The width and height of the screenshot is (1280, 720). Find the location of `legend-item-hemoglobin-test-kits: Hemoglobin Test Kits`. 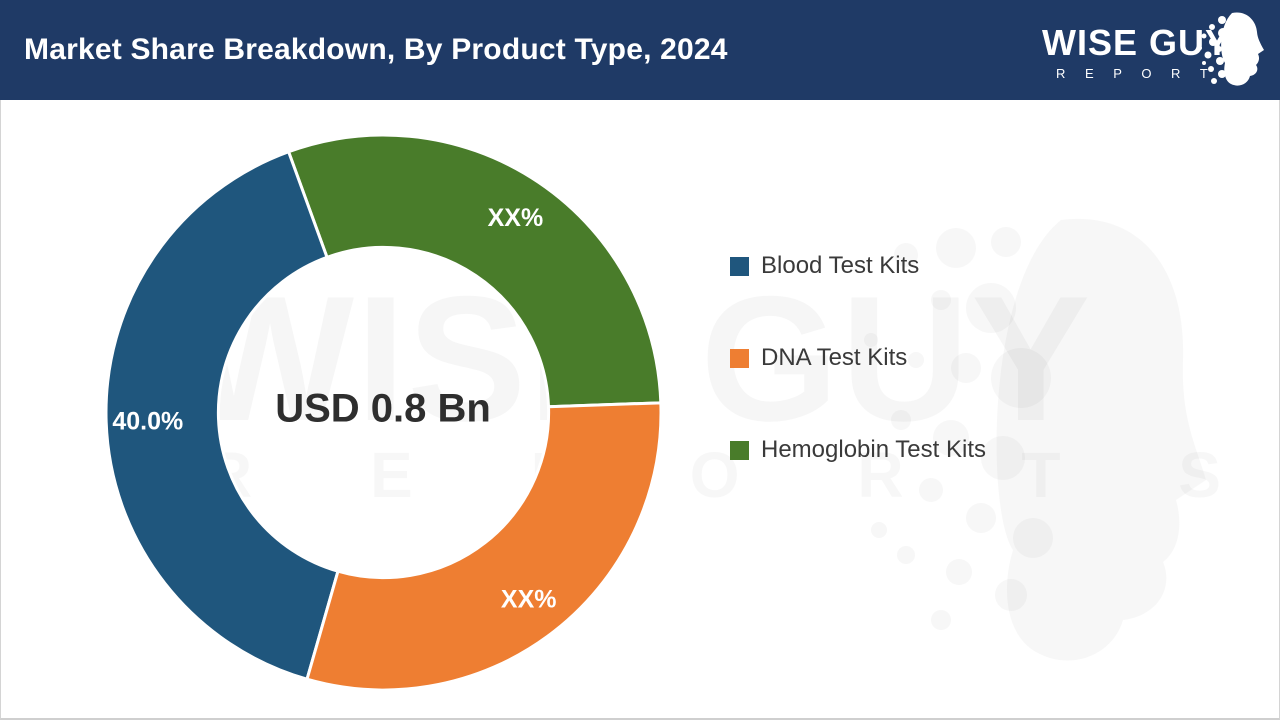

legend-item-hemoglobin-test-kits: Hemoglobin Test Kits is located at coordinates (858, 450).